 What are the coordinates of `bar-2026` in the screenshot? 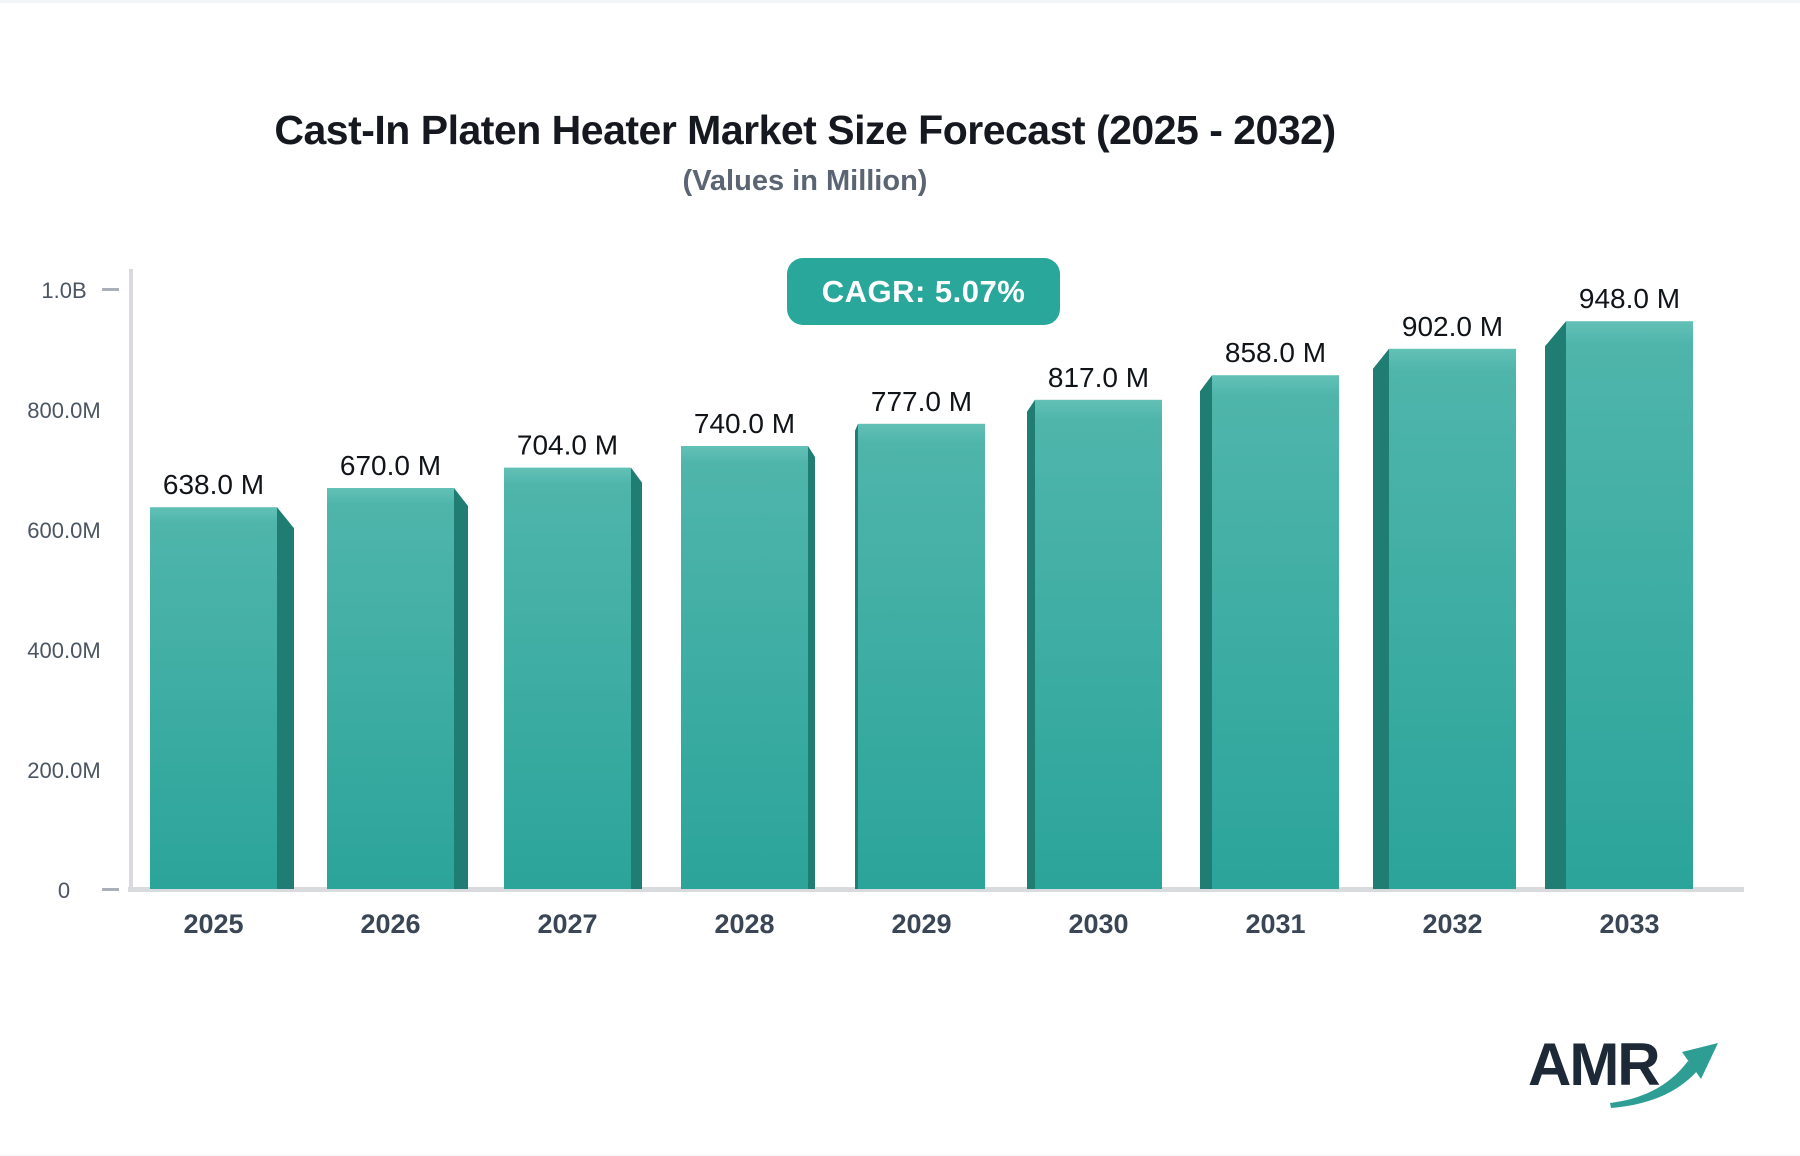 It's located at (390, 688).